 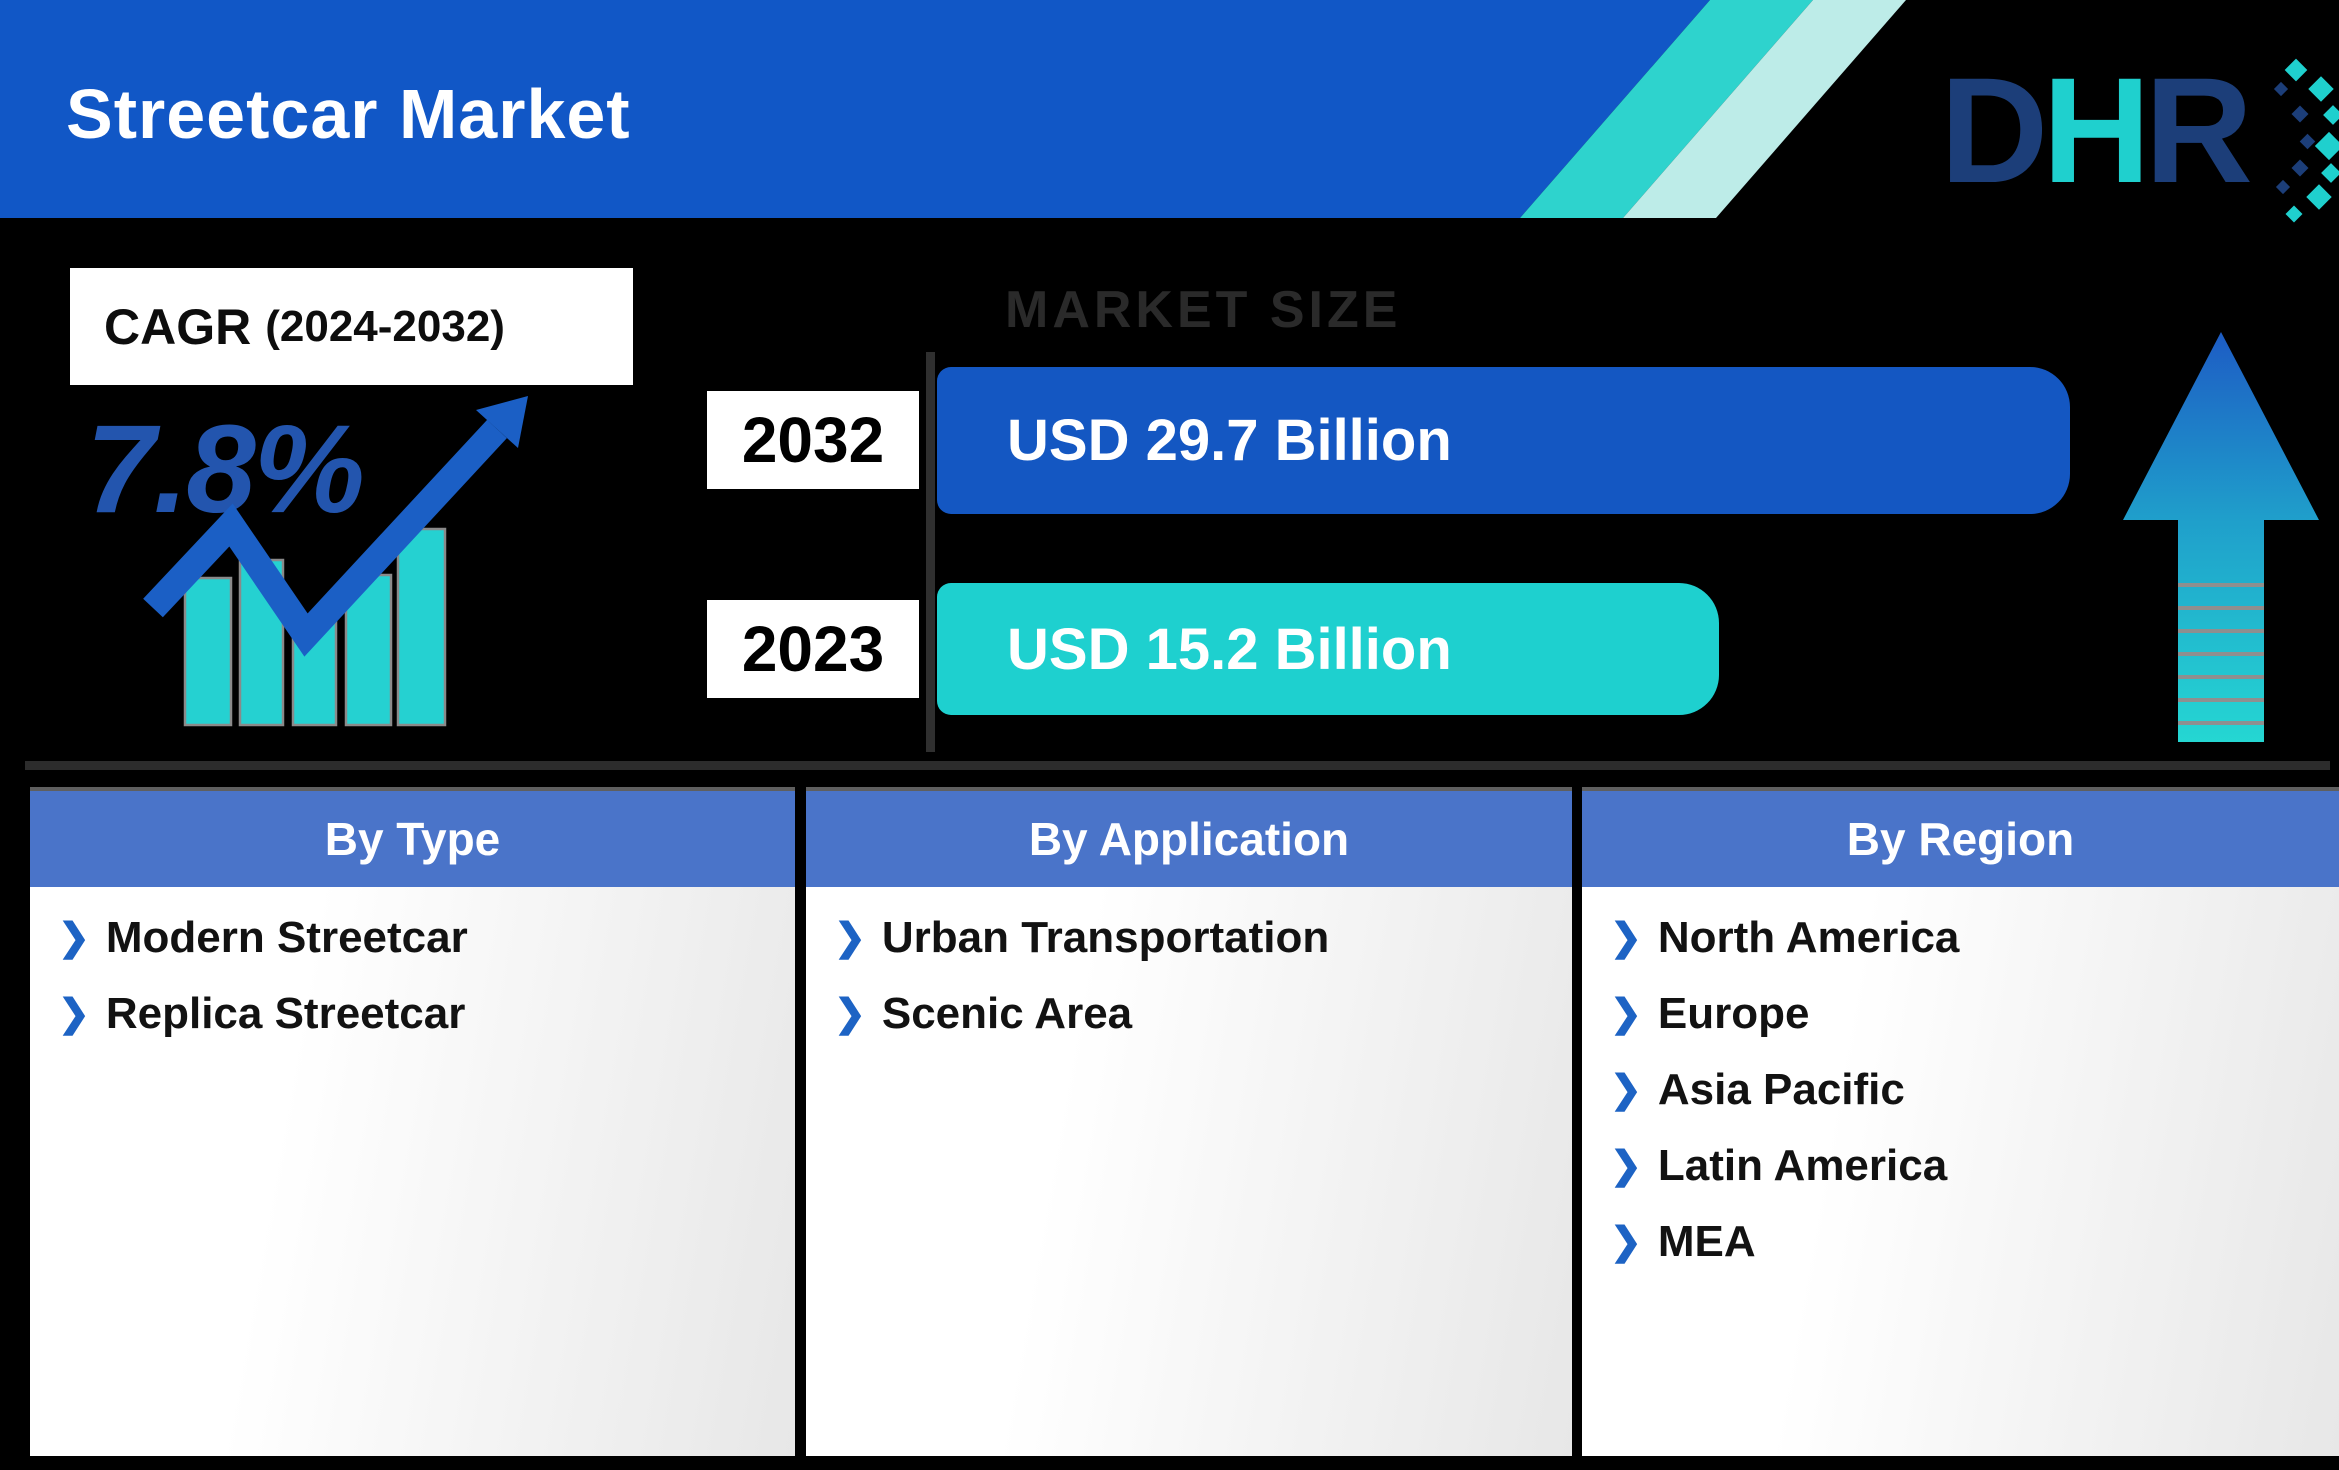 I want to click on cagr-box: CAGR (2024-2032), so click(x=351, y=326).